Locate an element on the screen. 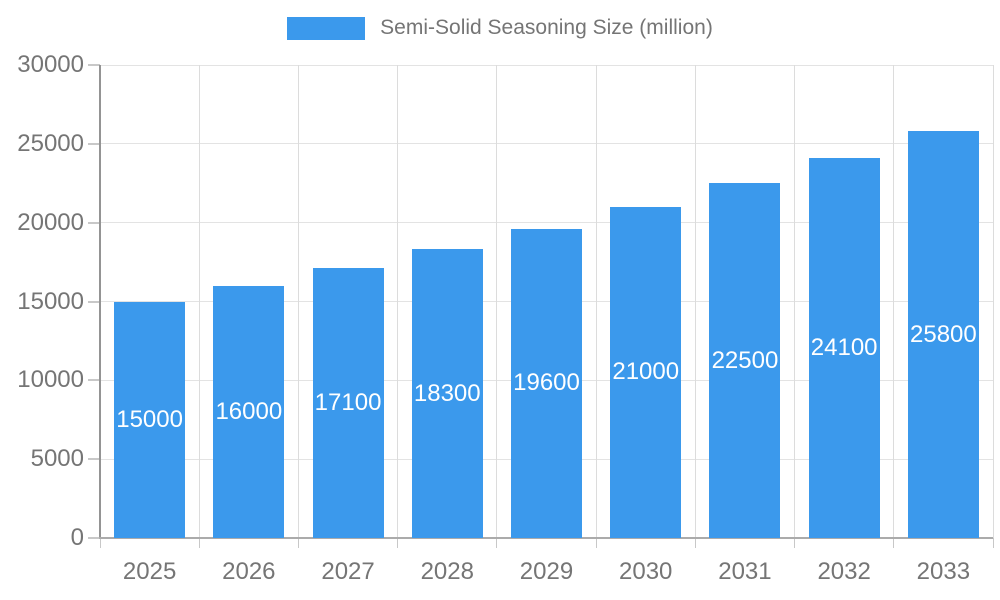 The width and height of the screenshot is (1000, 600). y-axis-line is located at coordinates (100, 301).